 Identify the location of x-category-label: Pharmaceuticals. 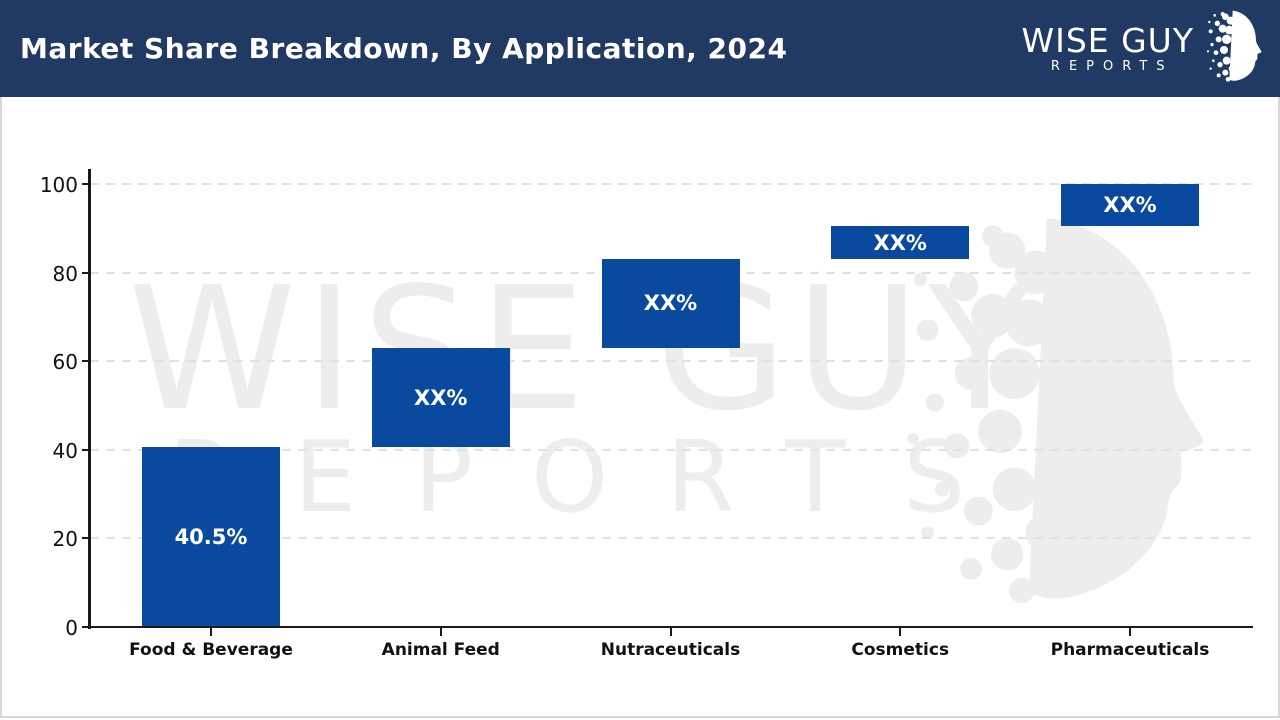
(1130, 650).